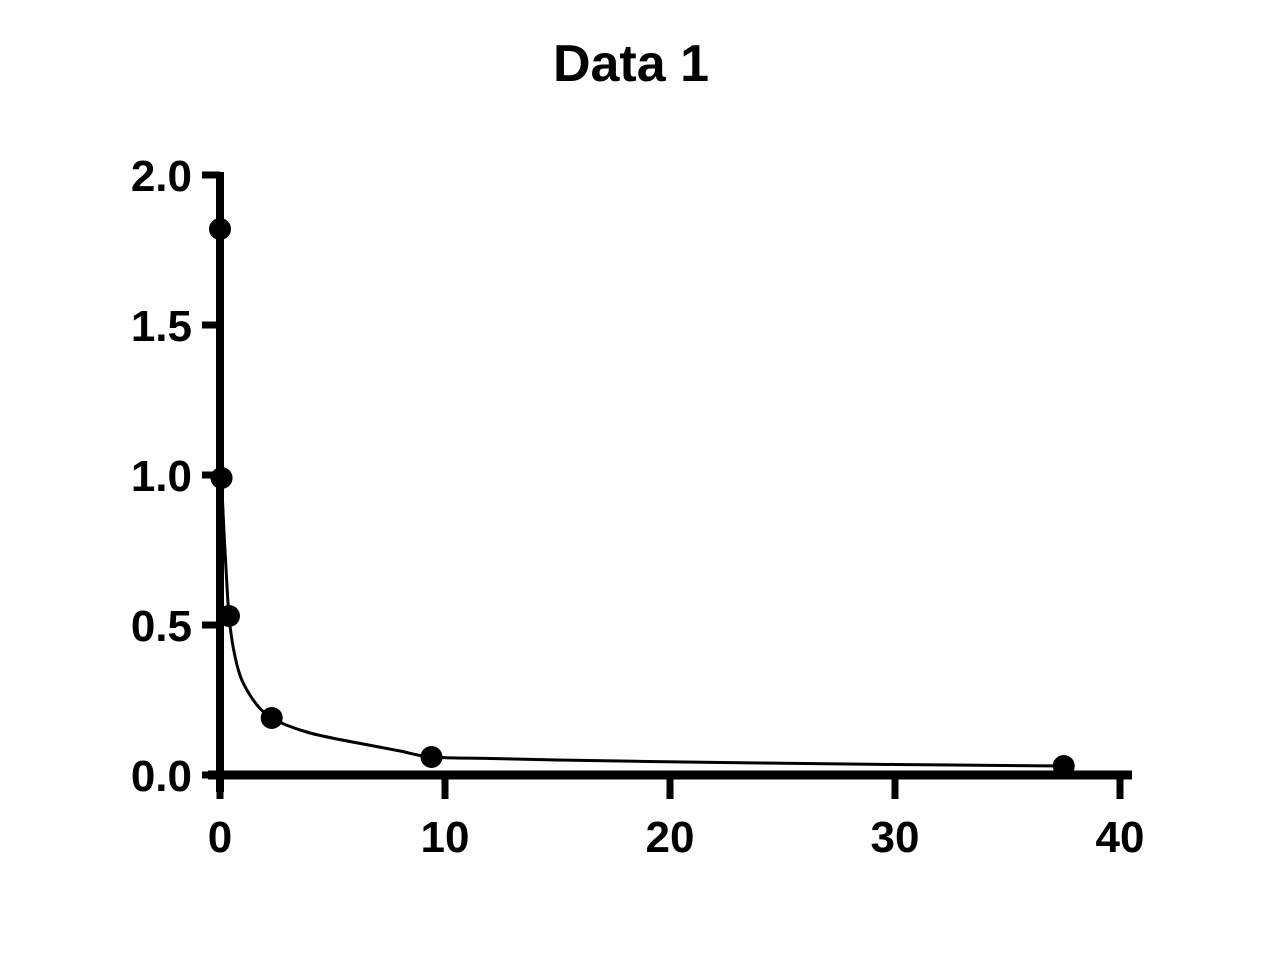  What do you see at coordinates (1120, 837) in the screenshot?
I see `x-axis-tick-label: 40` at bounding box center [1120, 837].